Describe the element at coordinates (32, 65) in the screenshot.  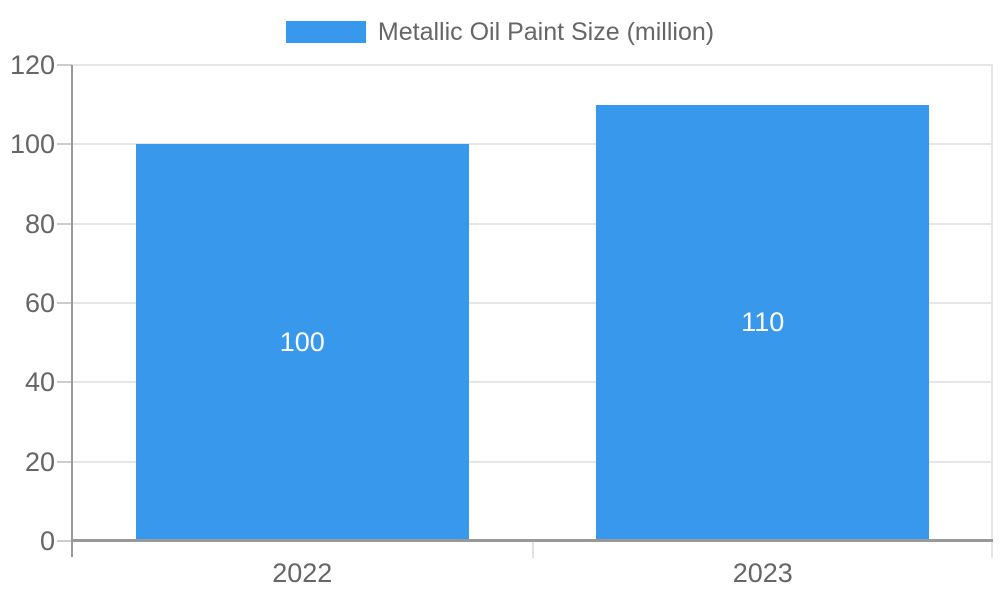
I see `y-axis-label-120: 120` at that location.